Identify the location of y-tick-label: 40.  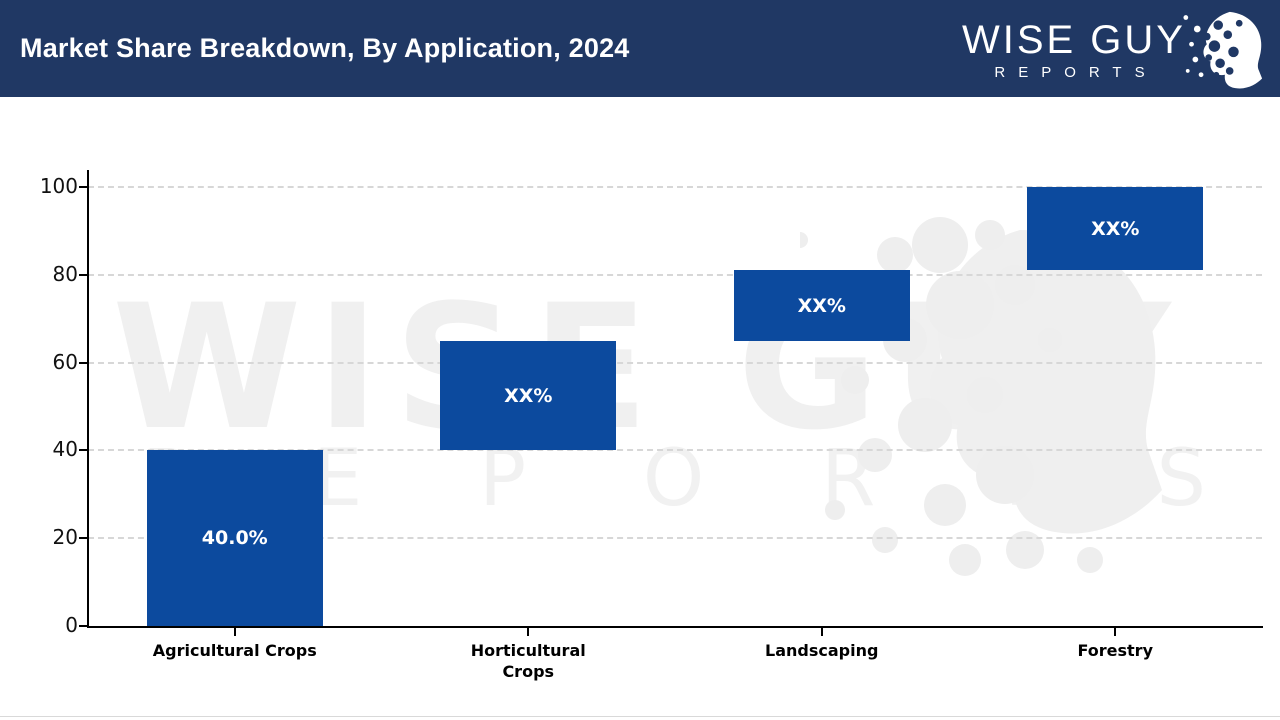
(65, 449).